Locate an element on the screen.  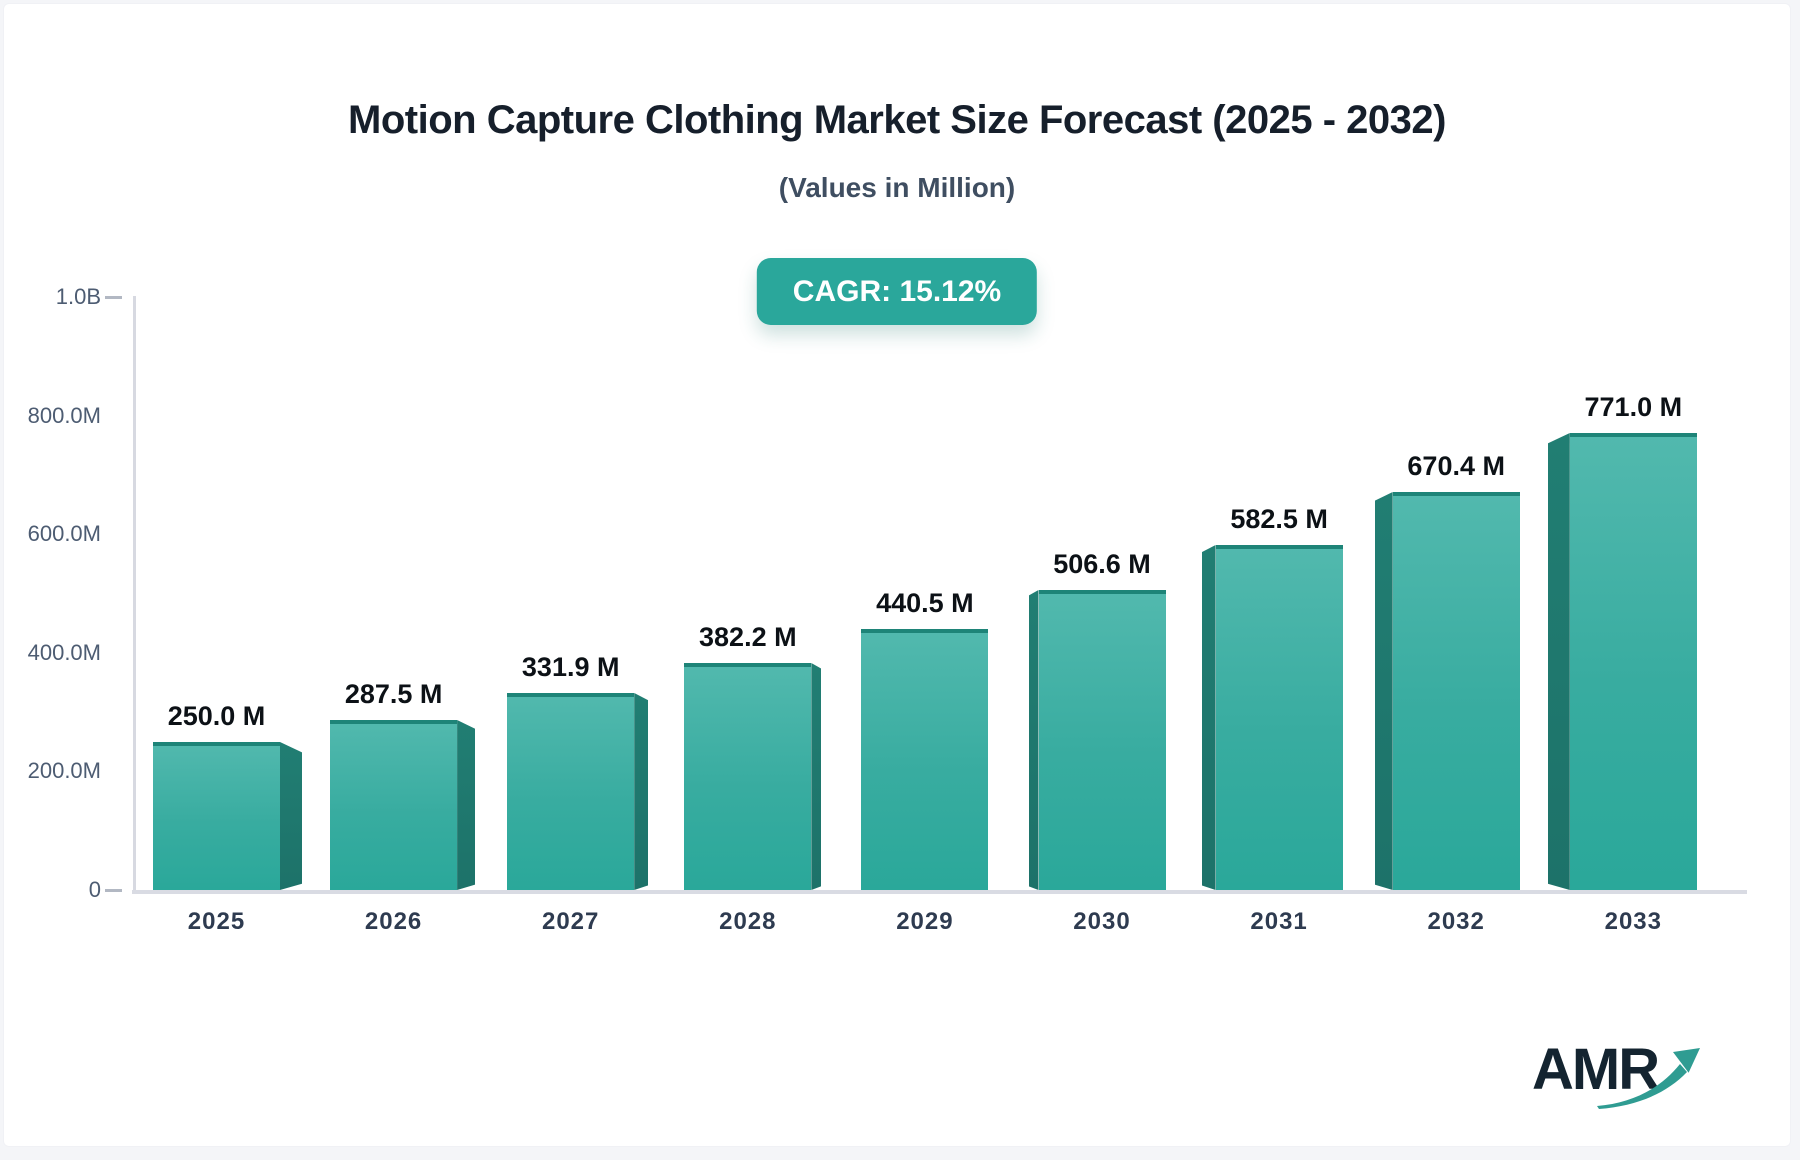
x-axis-label-2033: 2033 is located at coordinates (1633, 921).